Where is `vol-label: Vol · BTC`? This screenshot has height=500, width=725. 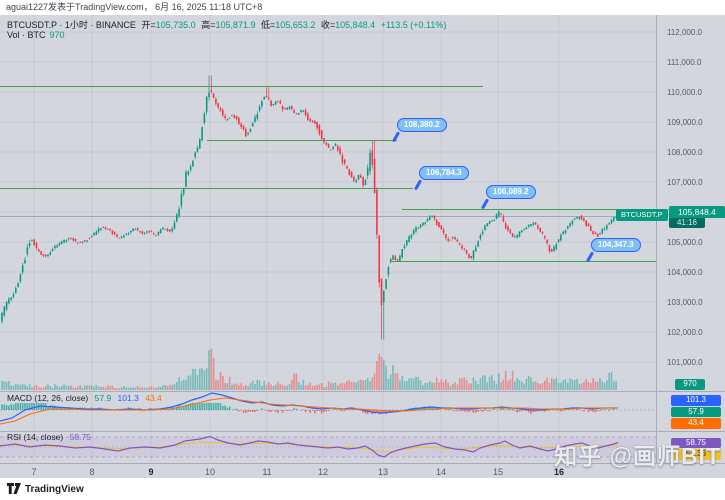
vol-label: Vol · BTC is located at coordinates (26, 35).